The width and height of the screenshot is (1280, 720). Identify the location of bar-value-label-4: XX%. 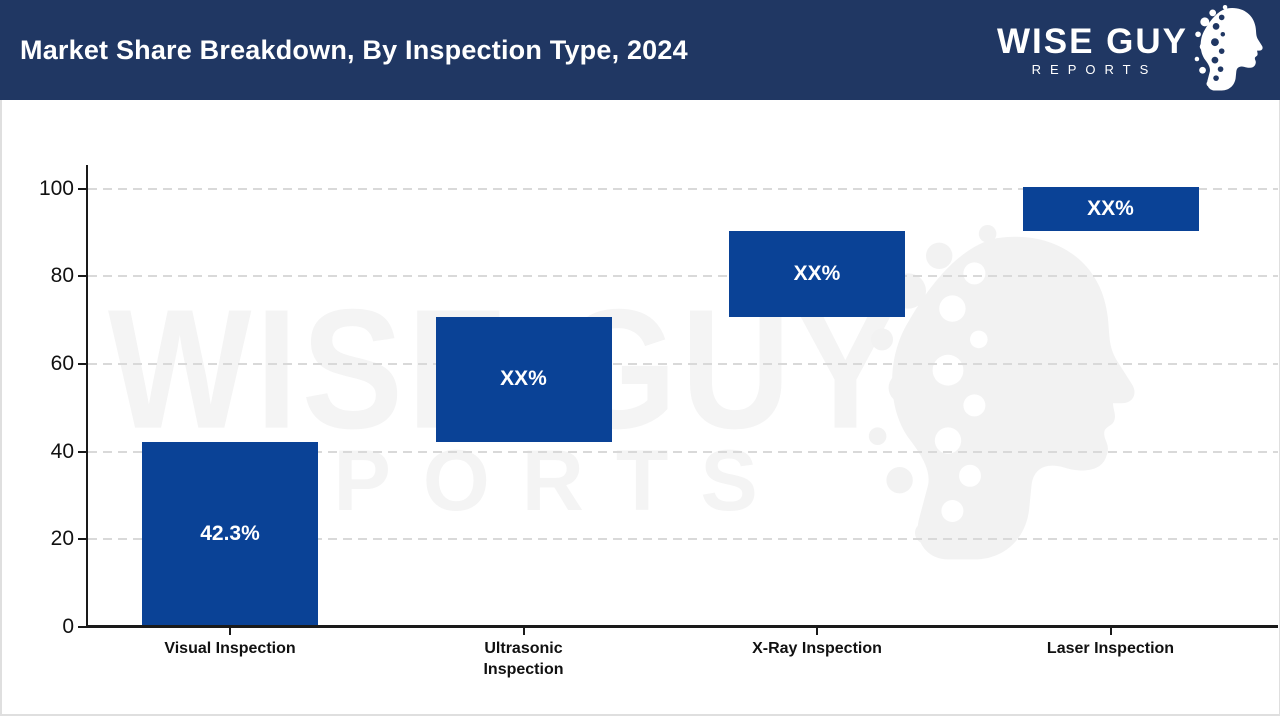
(1110, 209).